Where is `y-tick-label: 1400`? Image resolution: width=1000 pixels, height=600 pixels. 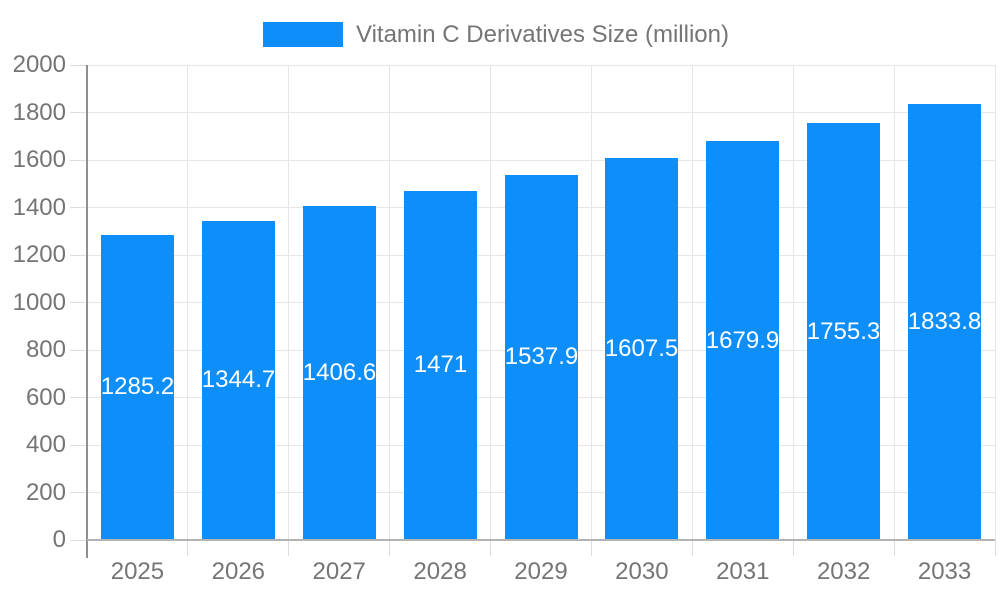
y-tick-label: 1400 is located at coordinates (39, 207).